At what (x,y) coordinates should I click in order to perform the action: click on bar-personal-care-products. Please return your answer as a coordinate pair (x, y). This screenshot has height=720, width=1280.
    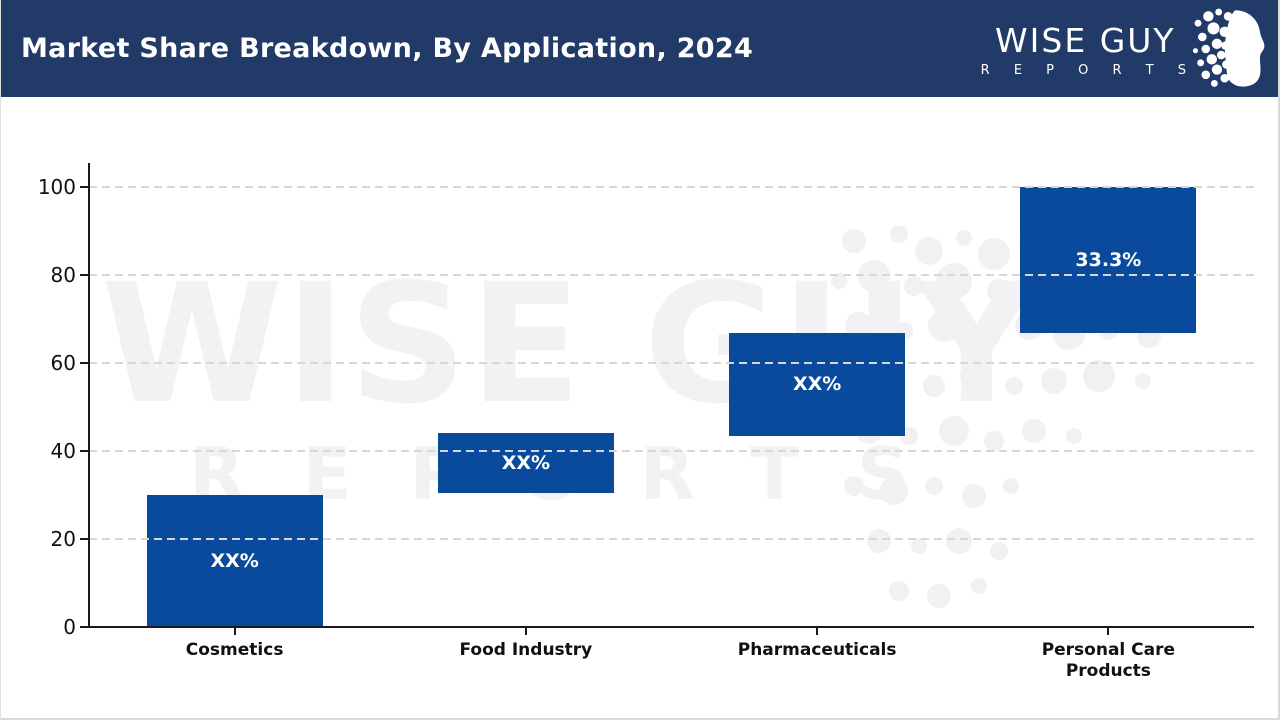
    Looking at the image, I should click on (1108, 260).